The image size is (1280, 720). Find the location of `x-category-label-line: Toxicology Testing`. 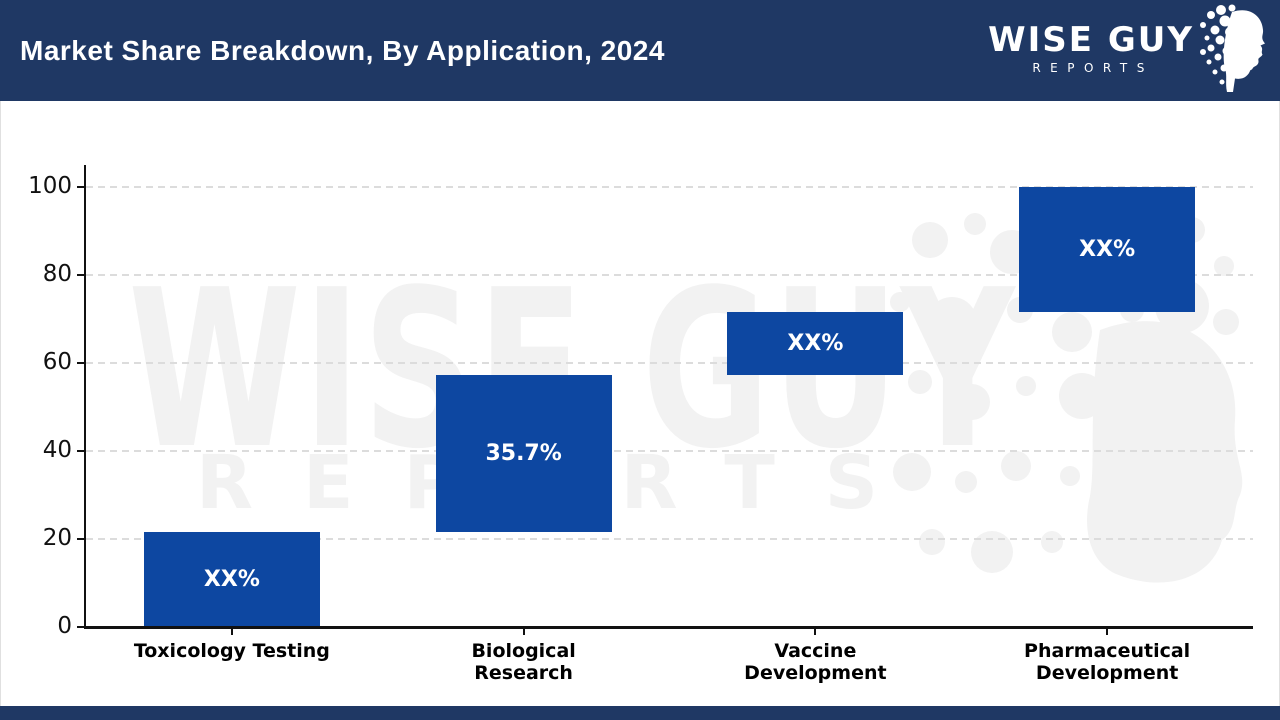

x-category-label-line: Toxicology Testing is located at coordinates (231, 651).